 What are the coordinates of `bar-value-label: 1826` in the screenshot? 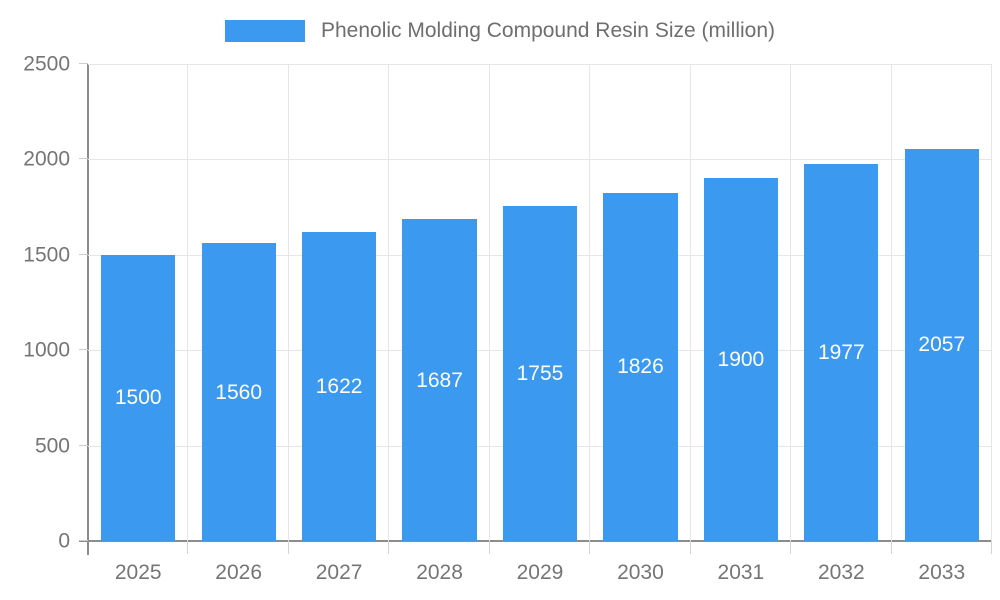 It's located at (640, 367).